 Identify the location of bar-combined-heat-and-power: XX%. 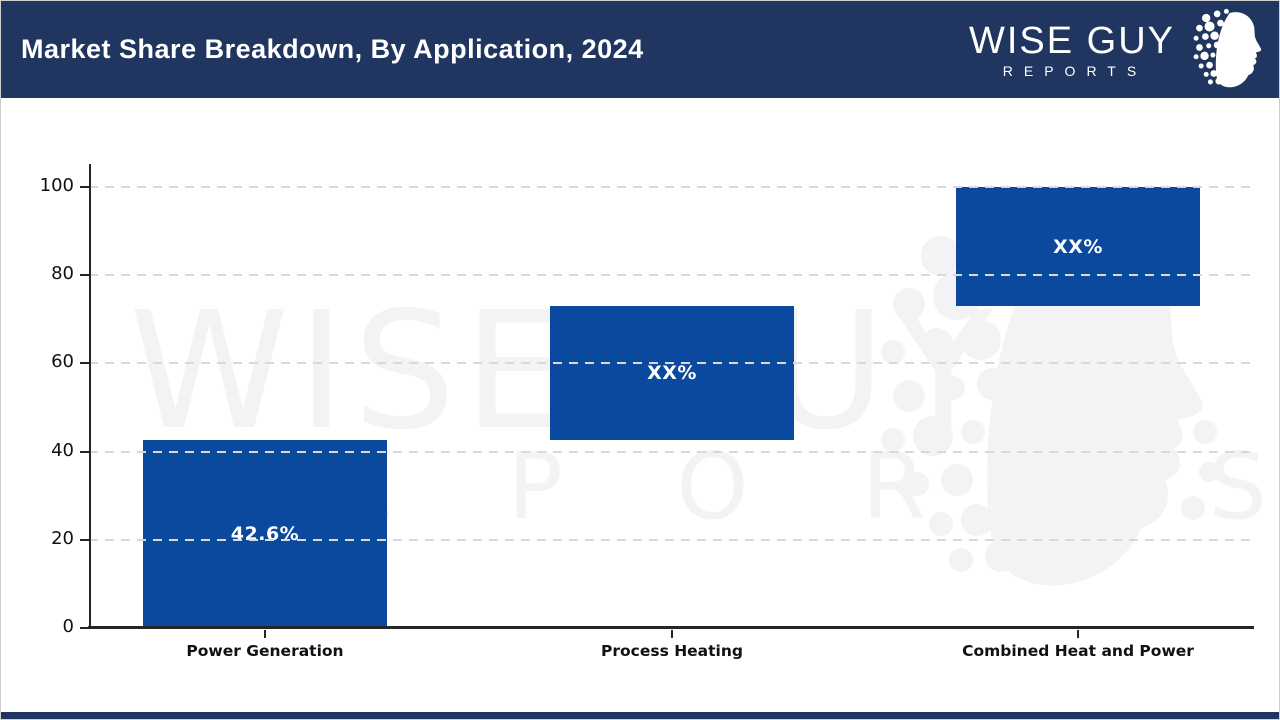
(1078, 247).